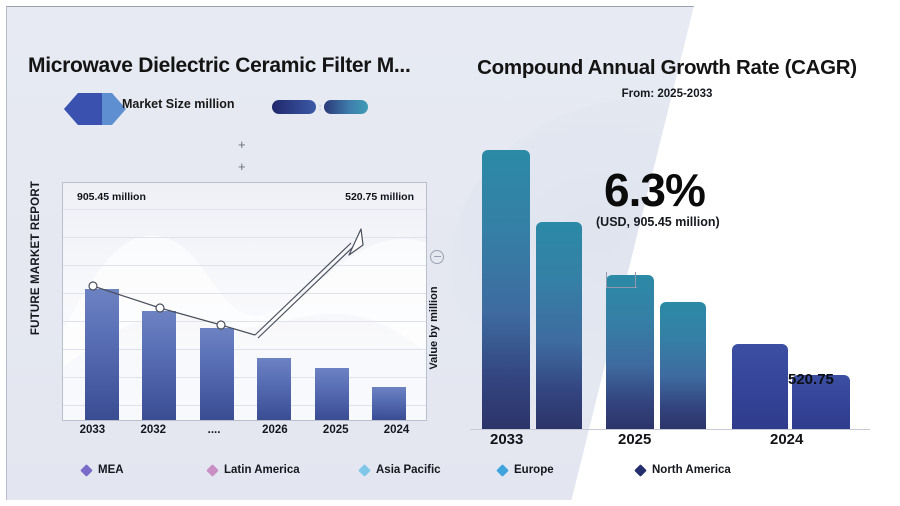 The image size is (900, 506). Describe the element at coordinates (242, 155) in the screenshot. I see `plus-marks-group: + +` at that location.